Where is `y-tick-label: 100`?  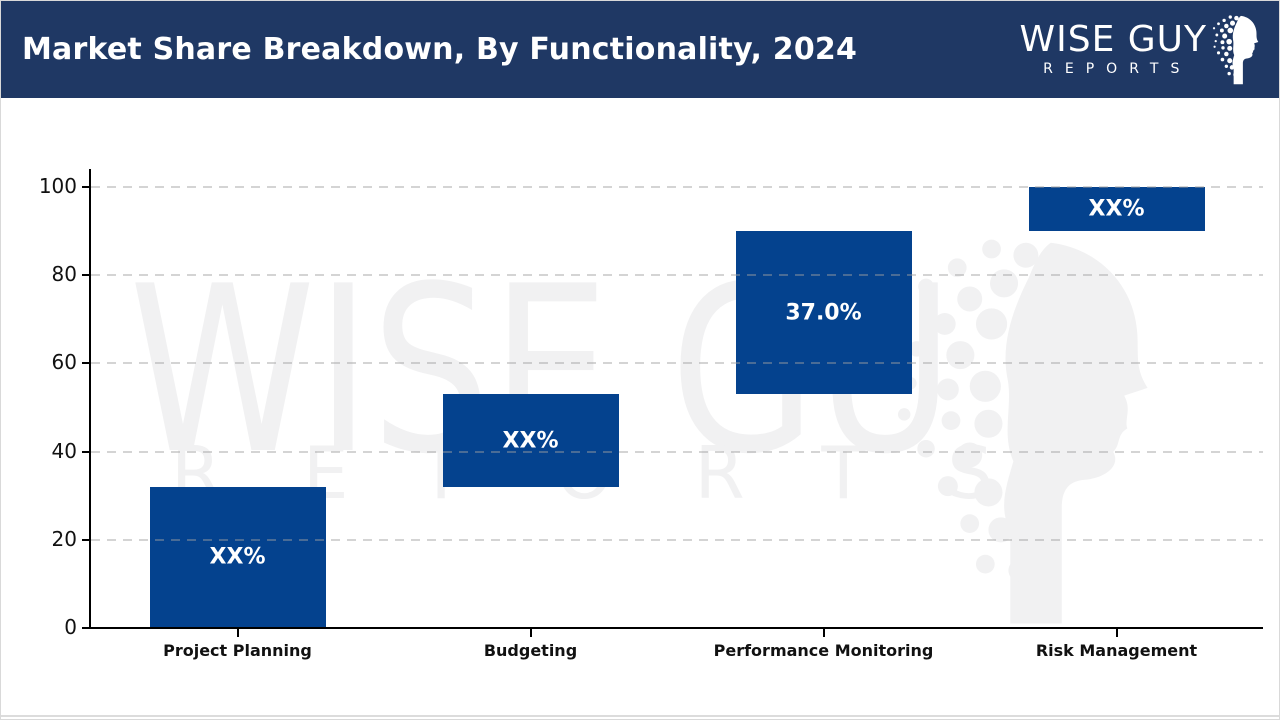 y-tick-label: 100 is located at coordinates (57, 186).